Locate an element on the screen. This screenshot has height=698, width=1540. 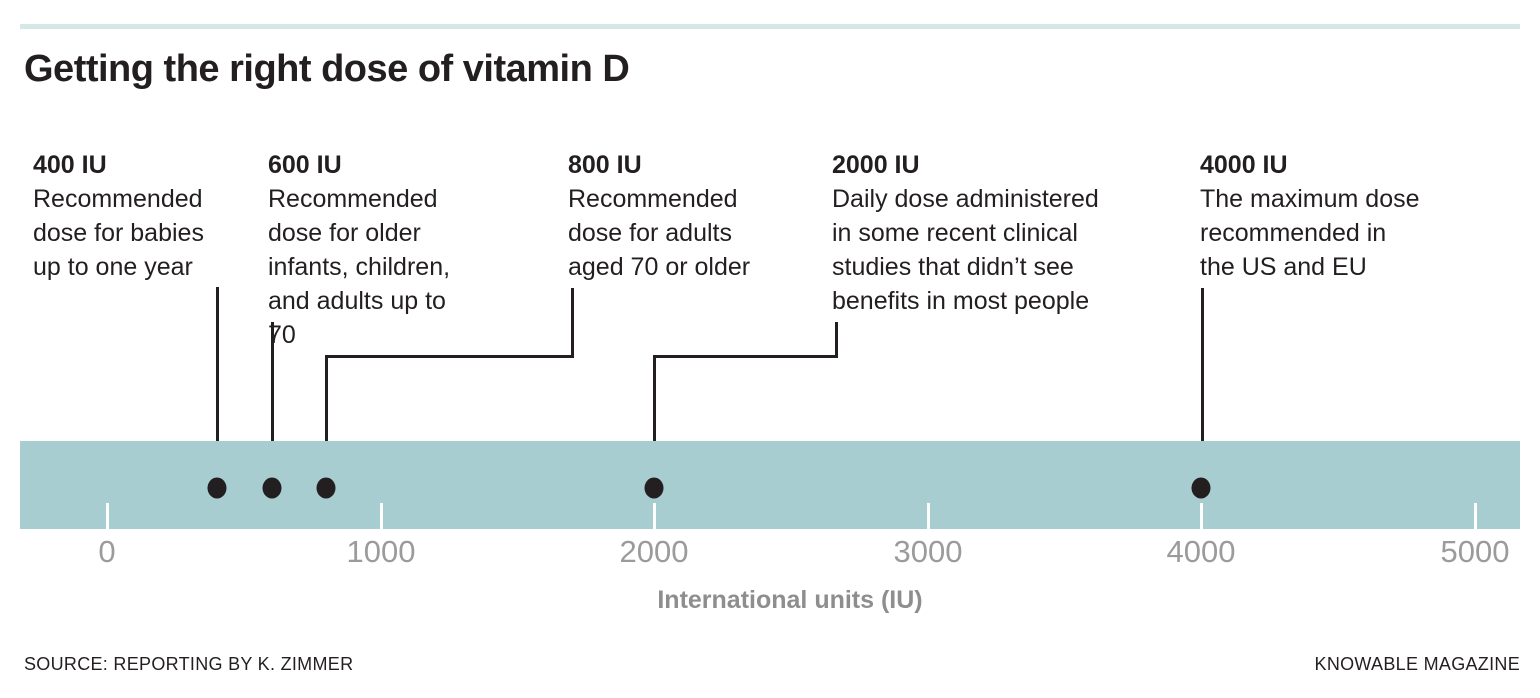
dot-2000iu is located at coordinates (654, 488).